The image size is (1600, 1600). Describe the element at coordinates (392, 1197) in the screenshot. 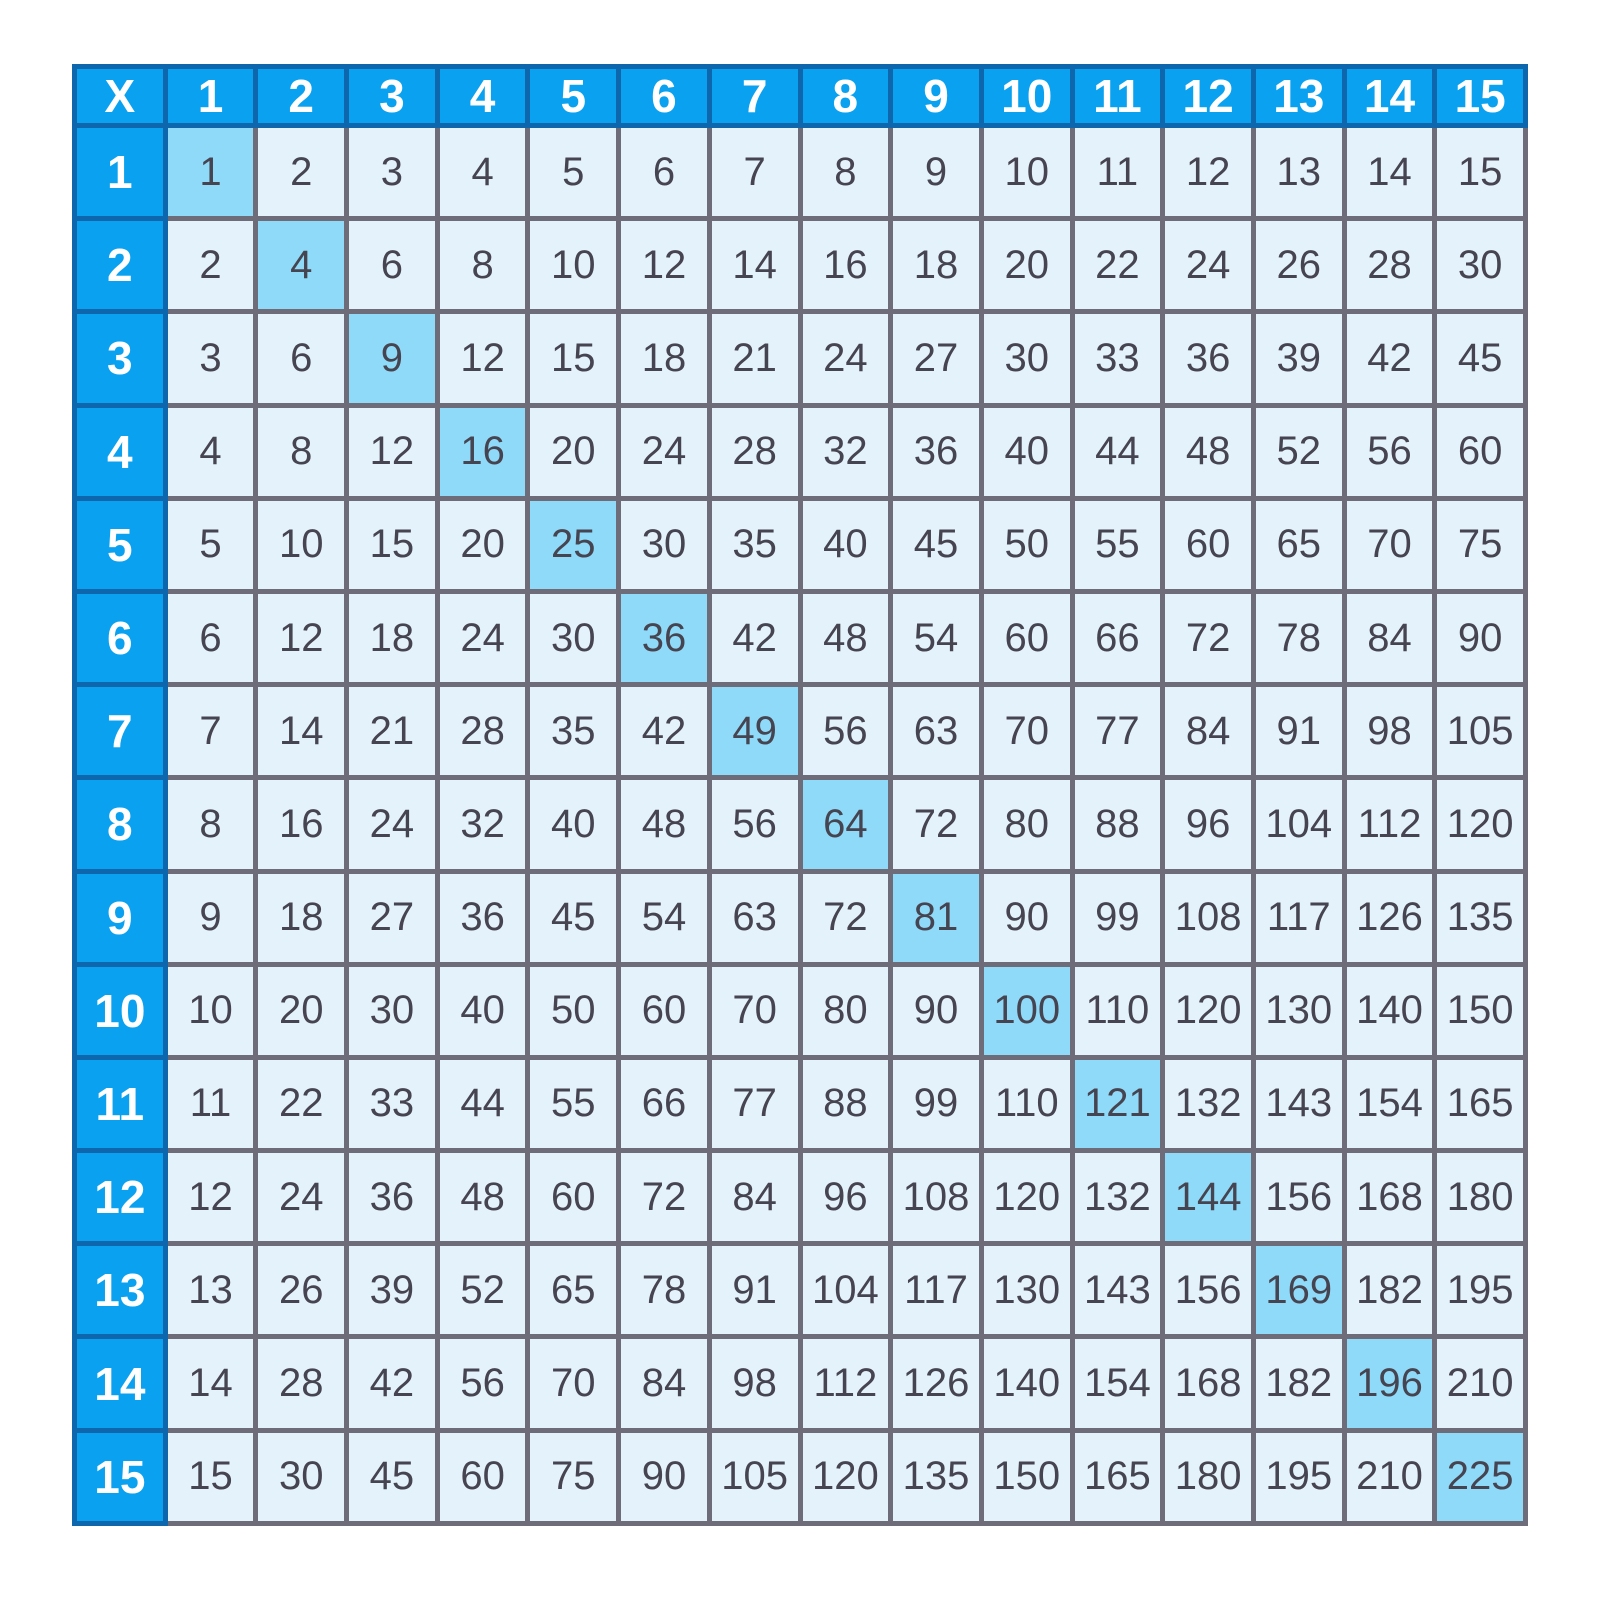

I see `cell-12x3: 36` at that location.